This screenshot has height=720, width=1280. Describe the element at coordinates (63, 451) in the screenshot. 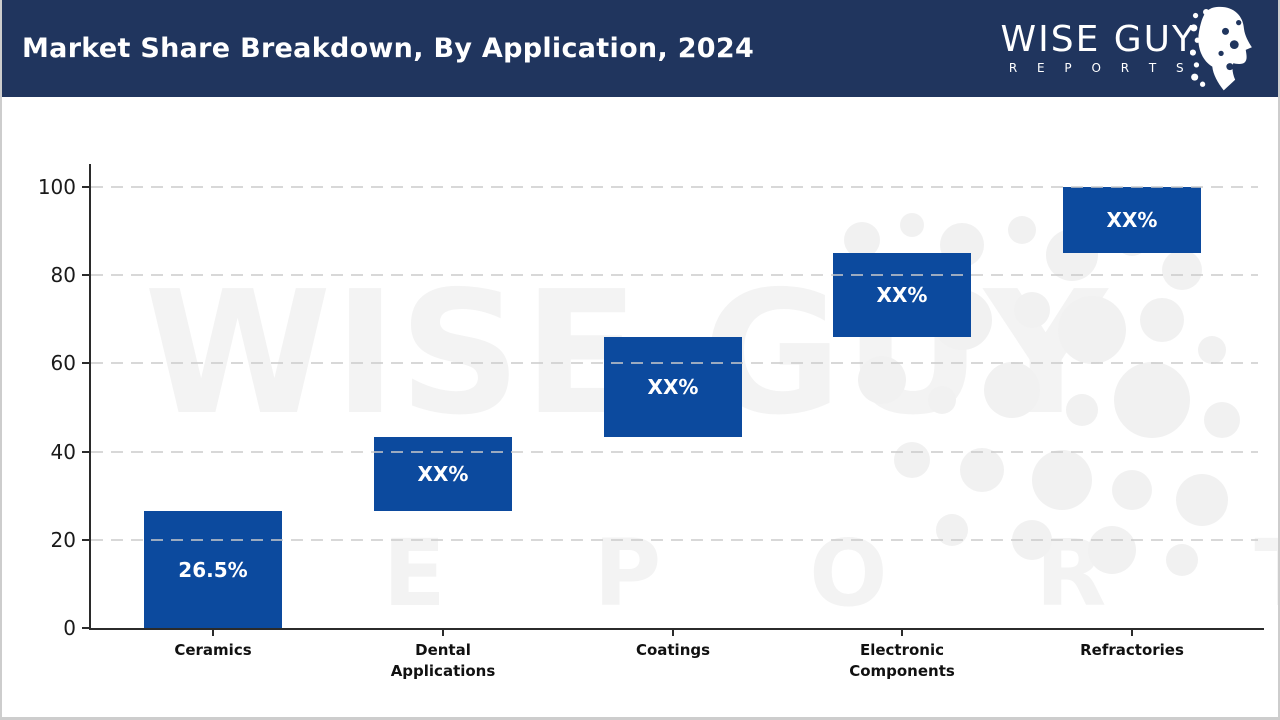

I see `y-tick-label: 40` at that location.